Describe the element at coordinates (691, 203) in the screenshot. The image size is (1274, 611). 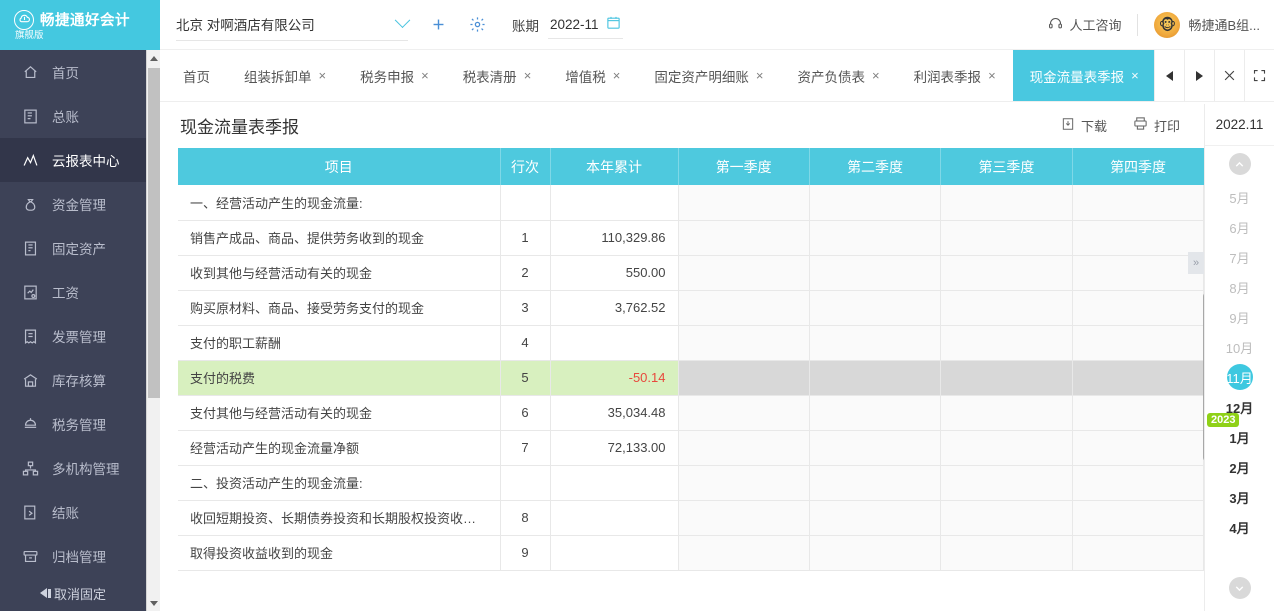
I see `table-row: 一、经营活动产生的现金流量:` at that location.